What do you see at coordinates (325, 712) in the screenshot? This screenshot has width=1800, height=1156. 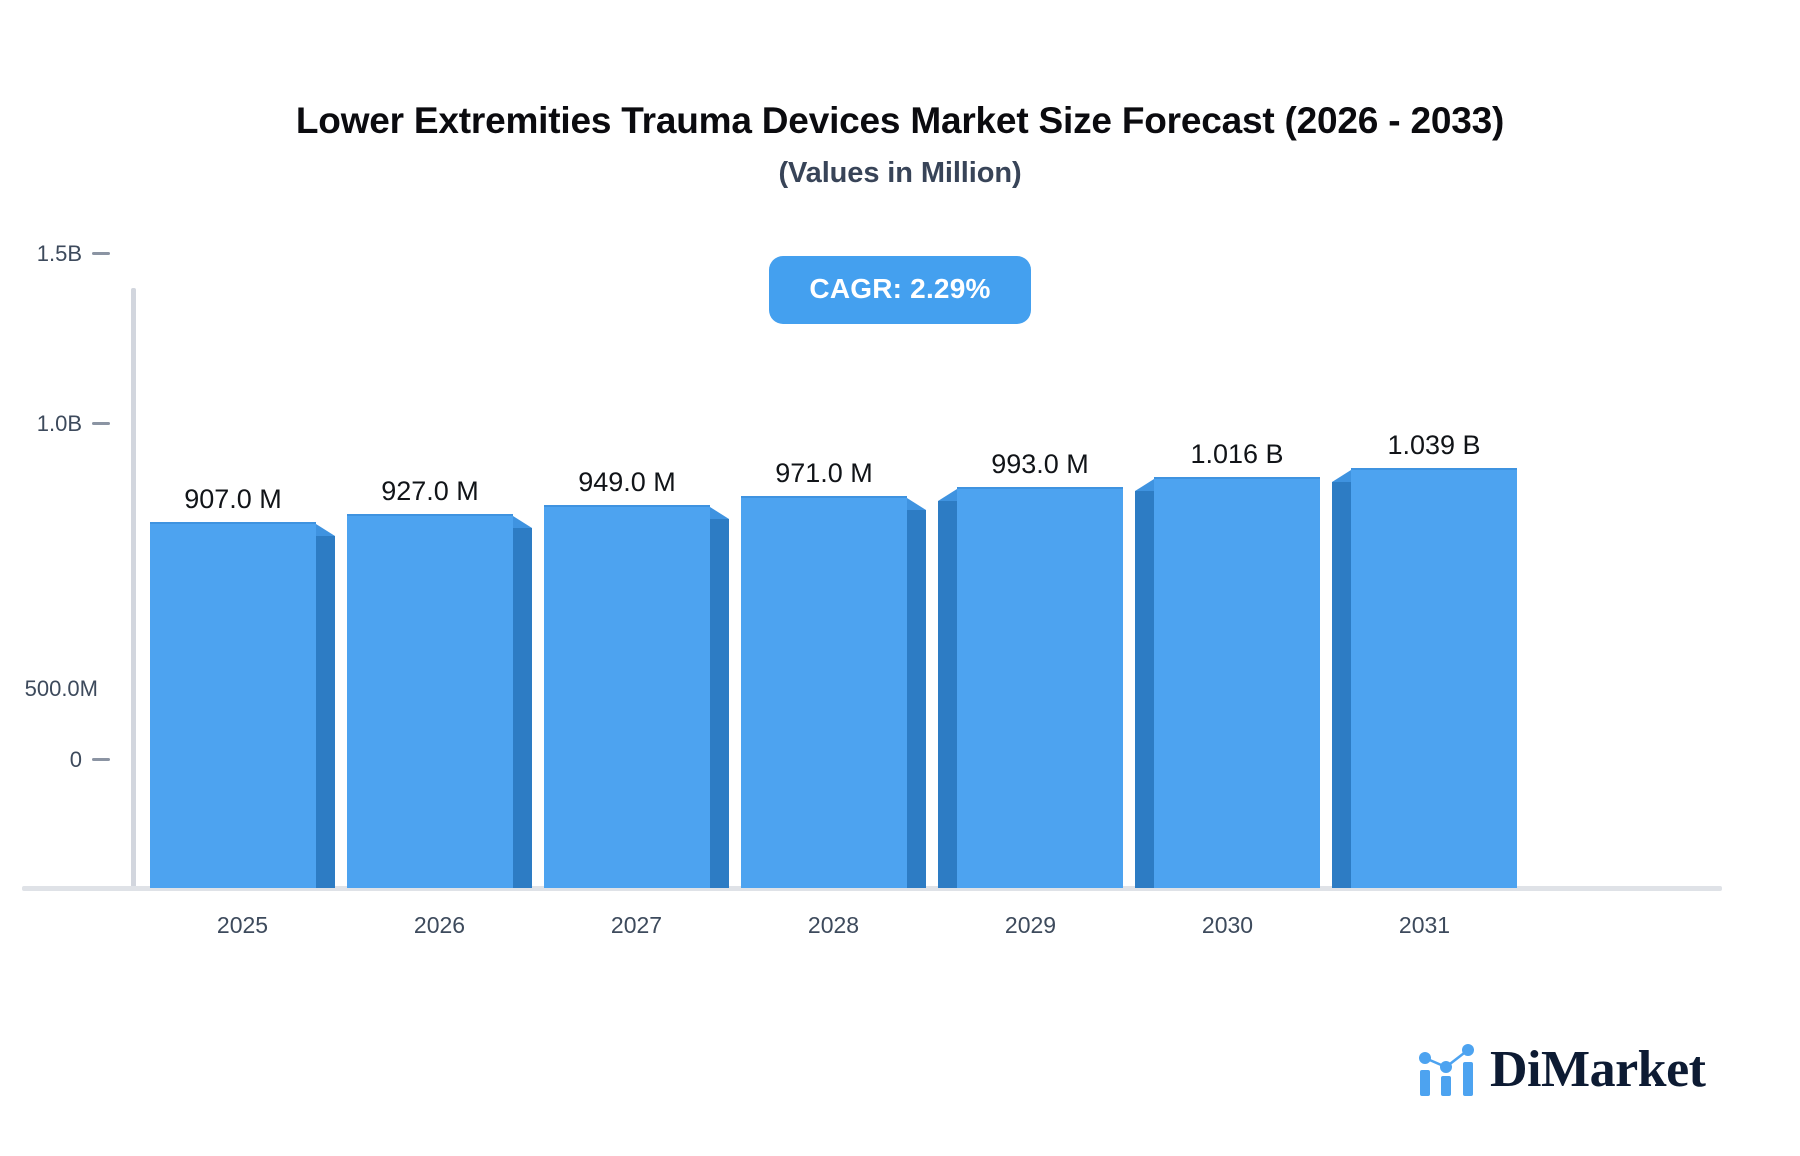 I see `bar-side-2025` at bounding box center [325, 712].